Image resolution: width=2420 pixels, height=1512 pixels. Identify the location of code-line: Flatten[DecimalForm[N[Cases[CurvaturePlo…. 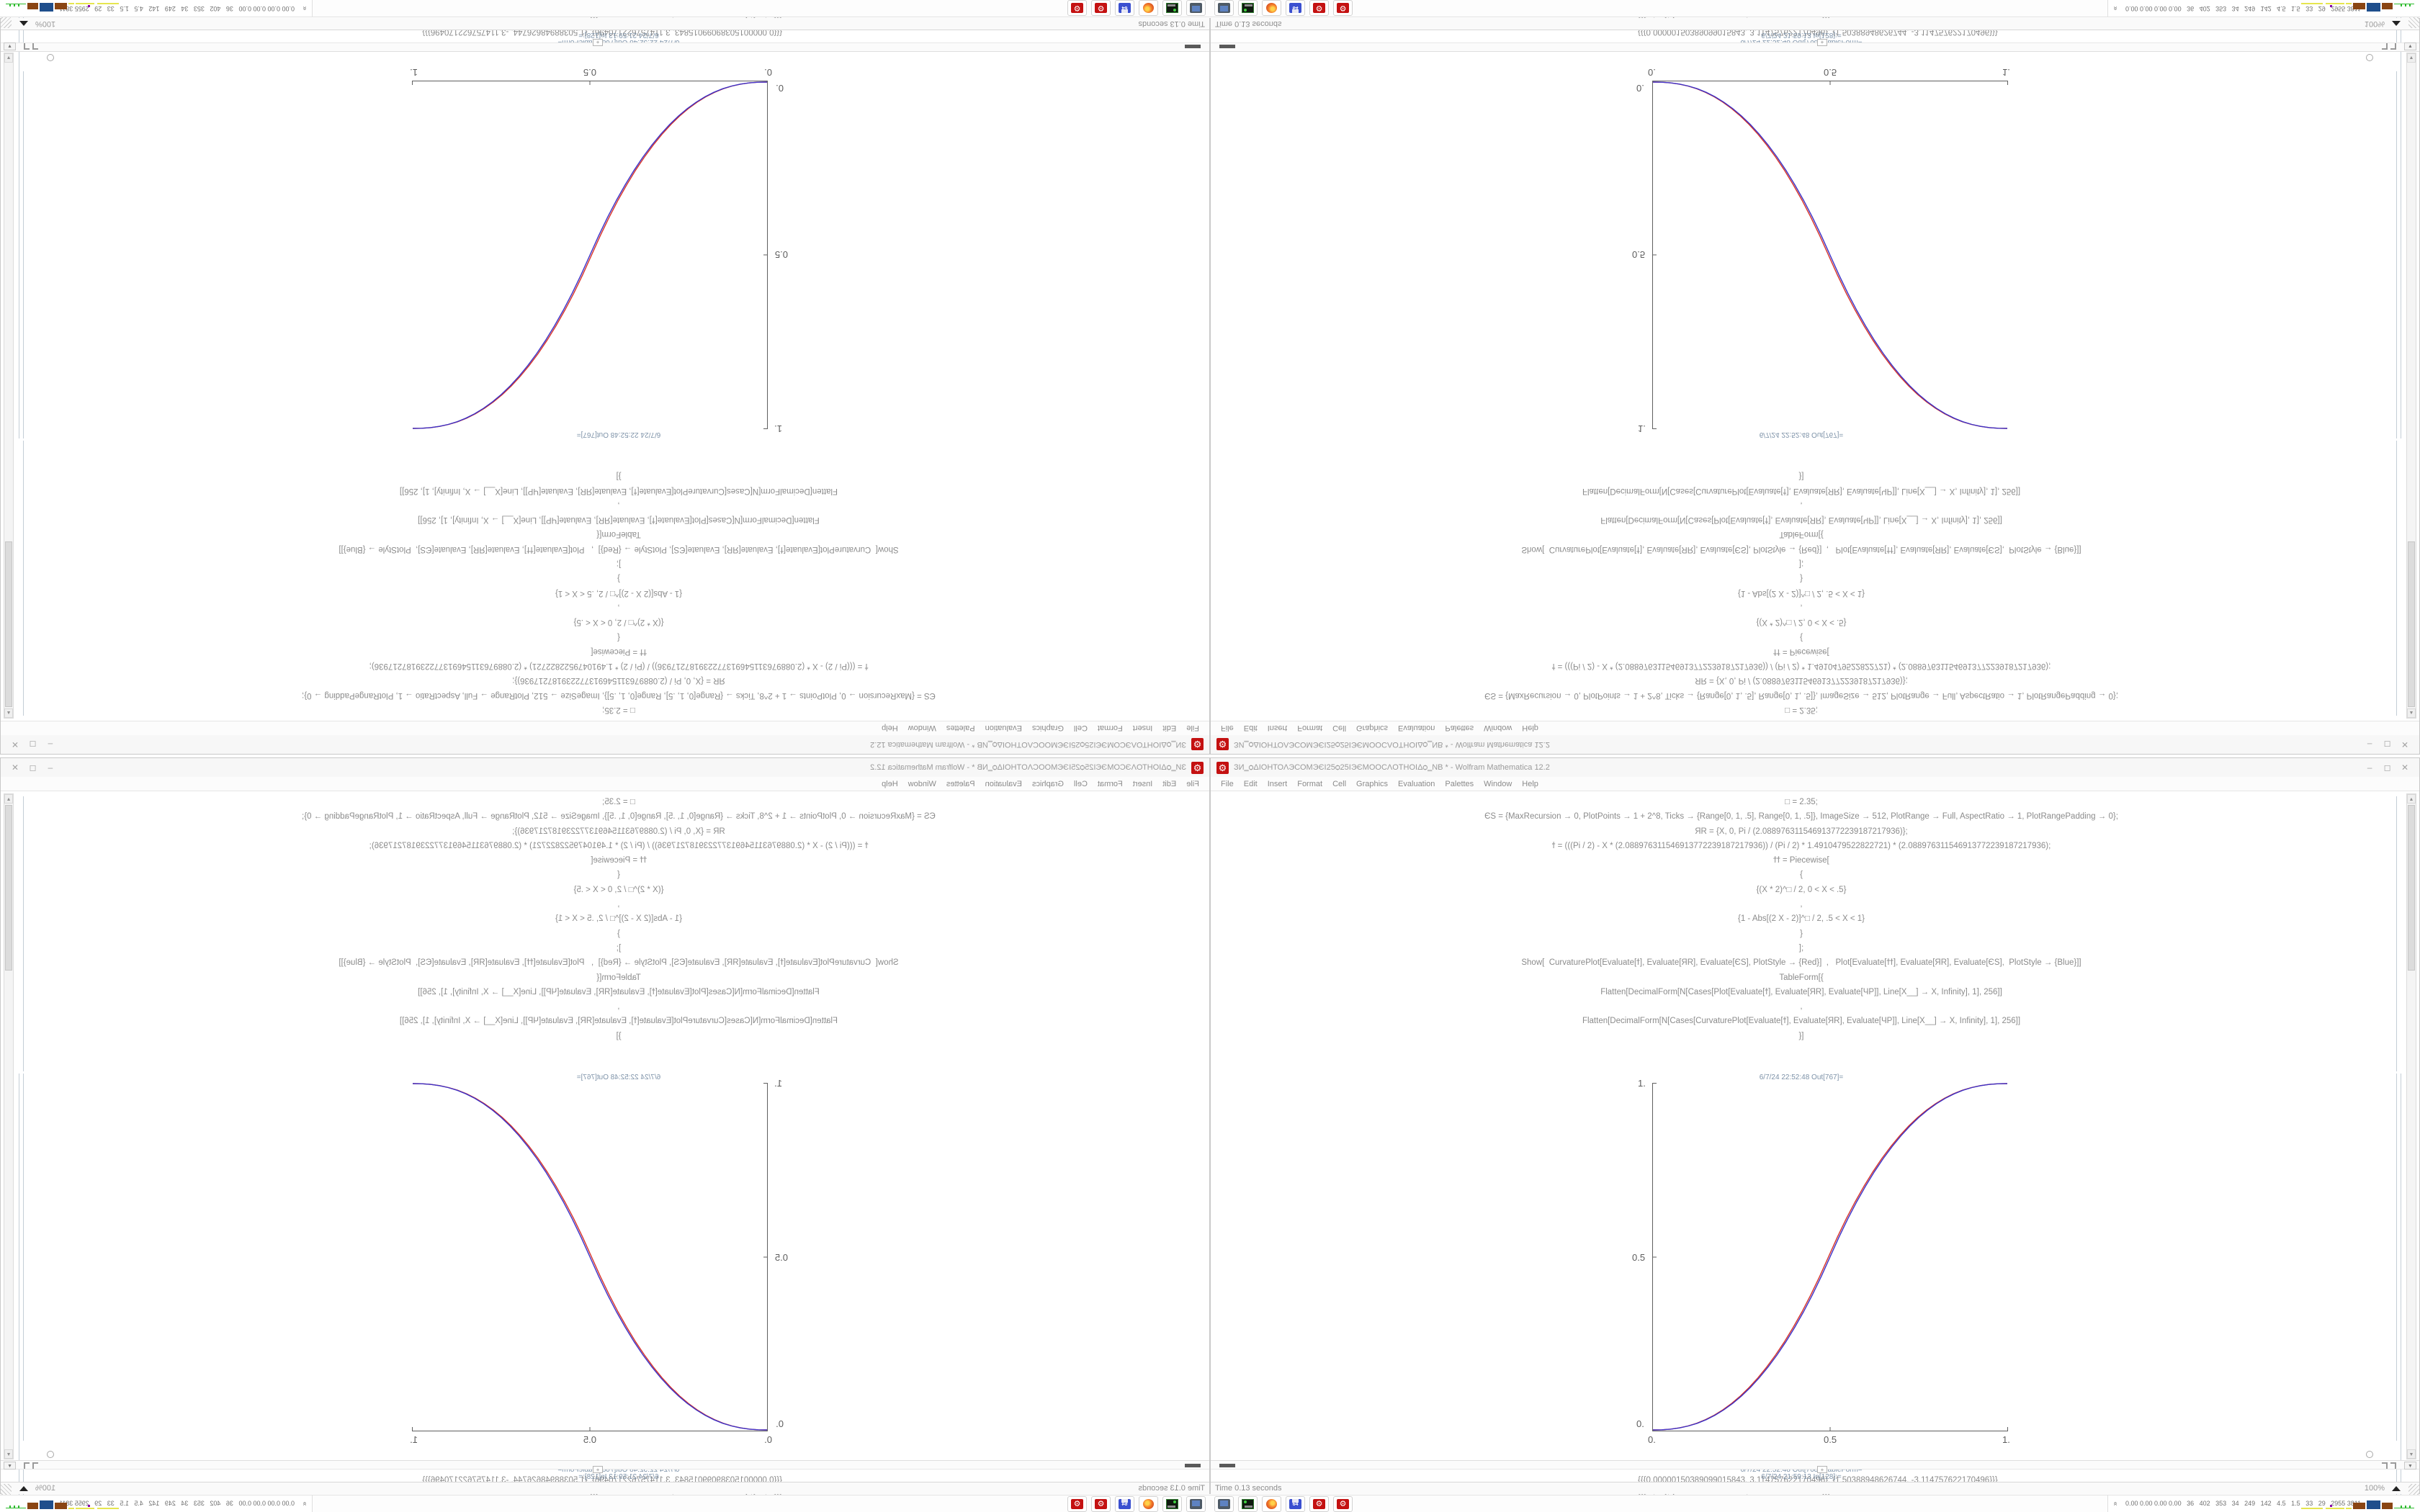
(1801, 490).